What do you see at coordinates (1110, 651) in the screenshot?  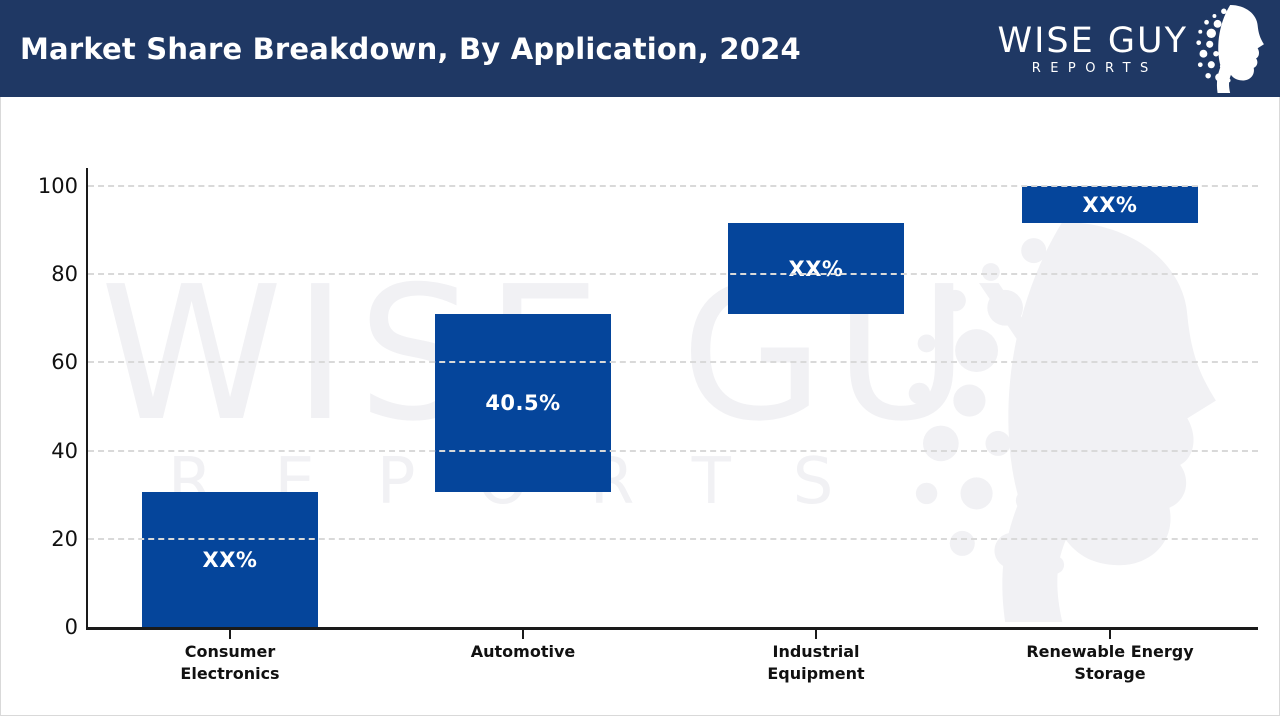 I see `x-category-label-line: Renewable Energy` at bounding box center [1110, 651].